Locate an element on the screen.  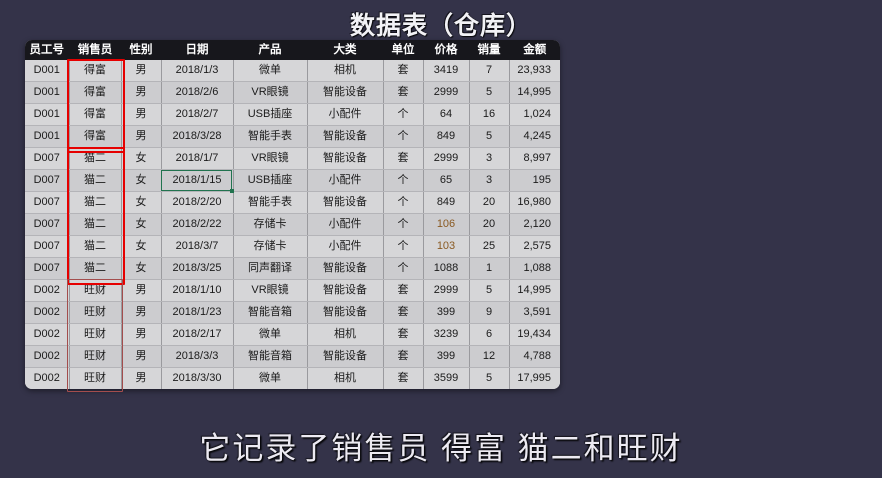
column-header-salesperson: 销售员 is located at coordinates (95, 50).